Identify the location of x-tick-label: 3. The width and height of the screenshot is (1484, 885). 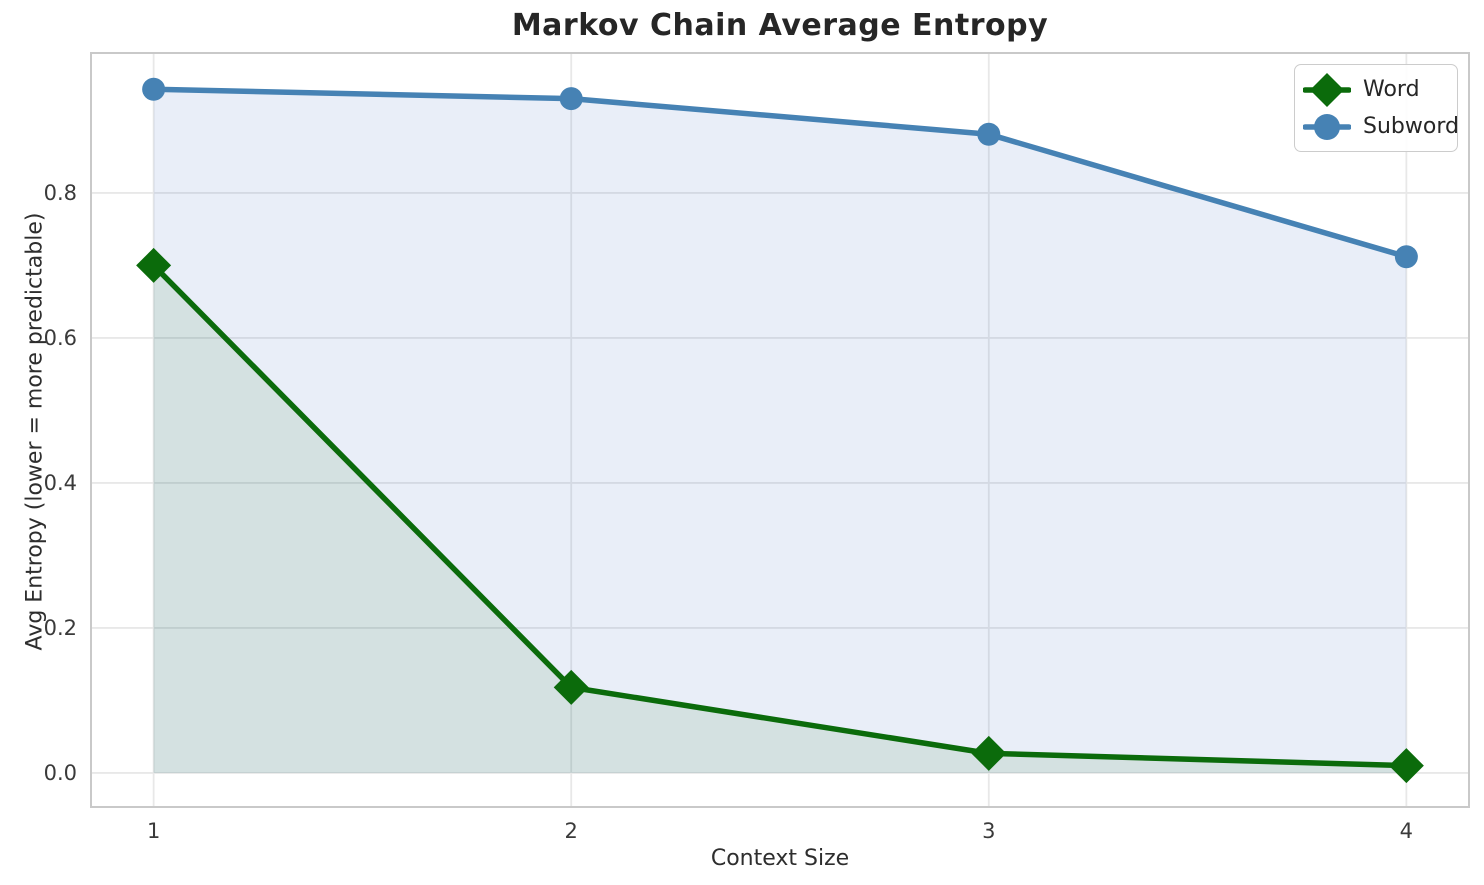
(988, 831).